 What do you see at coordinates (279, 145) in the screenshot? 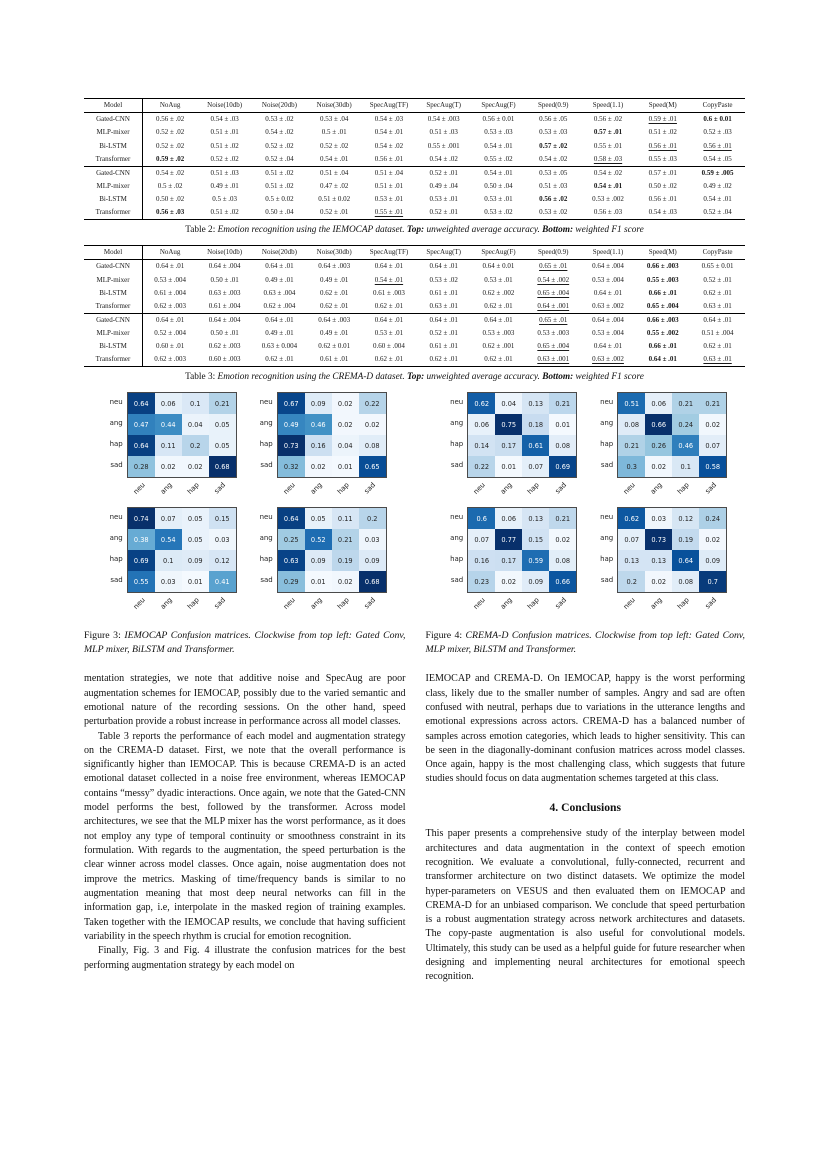
I see `metric-cell: 0.52 ± .02` at bounding box center [279, 145].